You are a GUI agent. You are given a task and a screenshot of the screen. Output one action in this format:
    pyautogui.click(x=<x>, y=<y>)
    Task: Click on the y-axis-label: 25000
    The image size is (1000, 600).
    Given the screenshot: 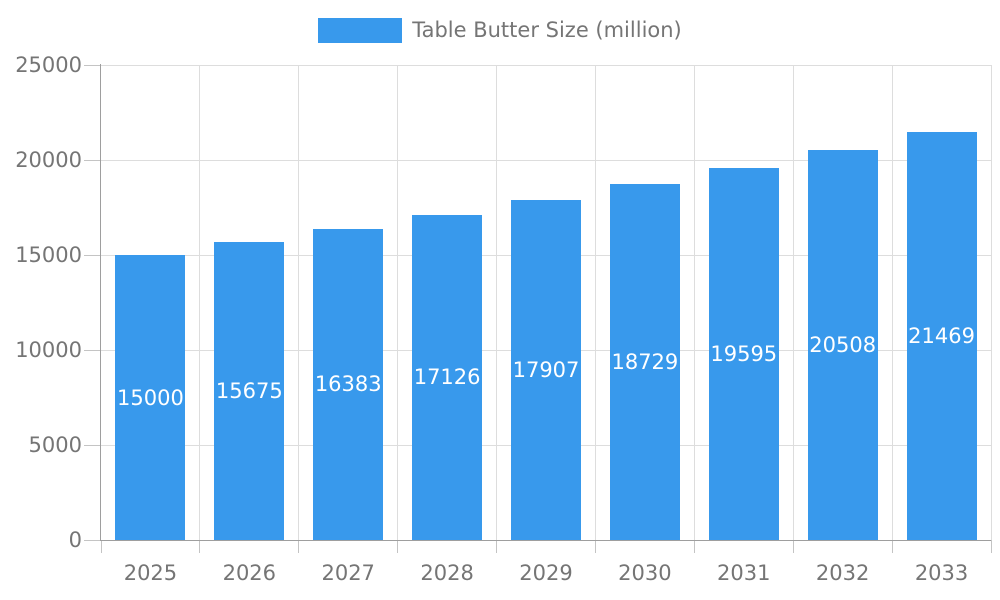 What is the action you would take?
    pyautogui.click(x=48, y=65)
    